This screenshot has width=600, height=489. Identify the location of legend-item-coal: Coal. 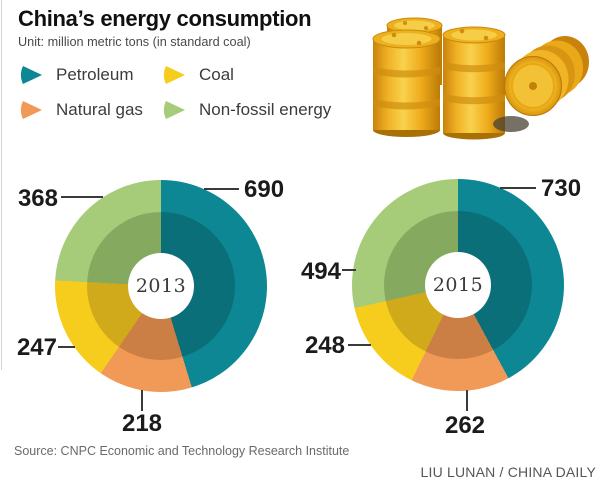
(245, 74).